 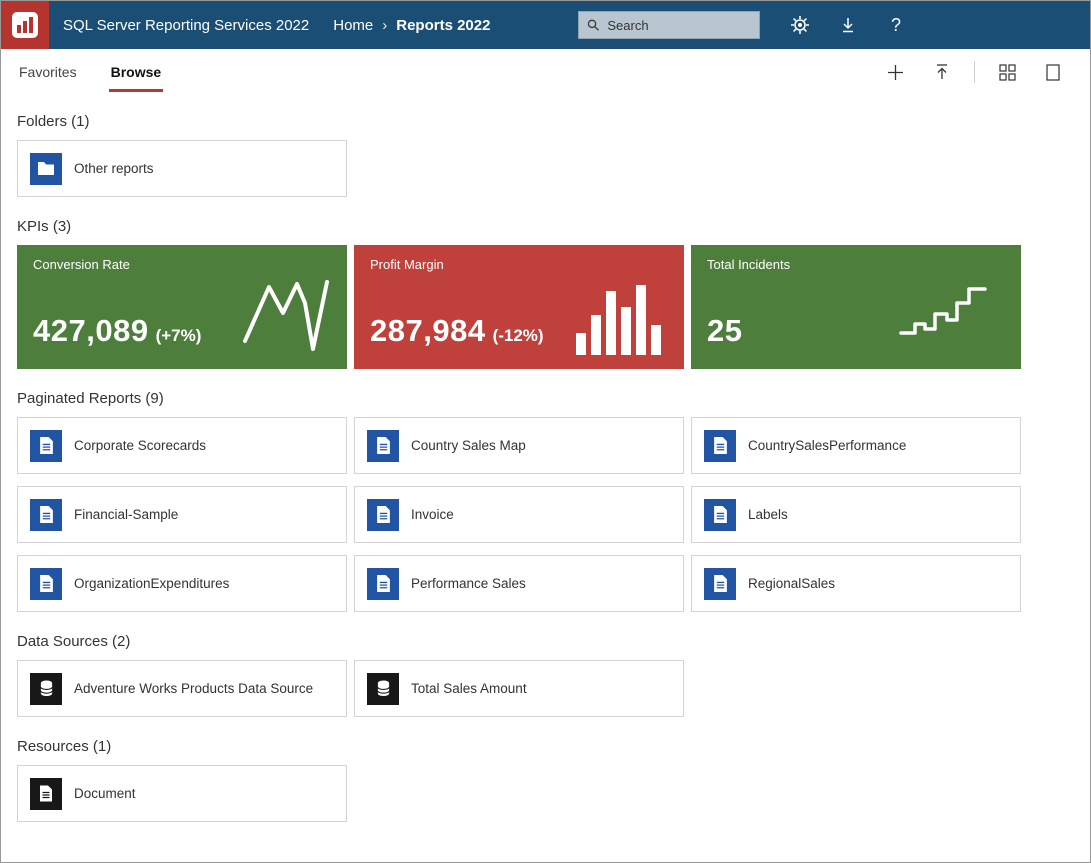 What do you see at coordinates (53, 121) in the screenshot?
I see `section-title-folders: Folders (1)` at bounding box center [53, 121].